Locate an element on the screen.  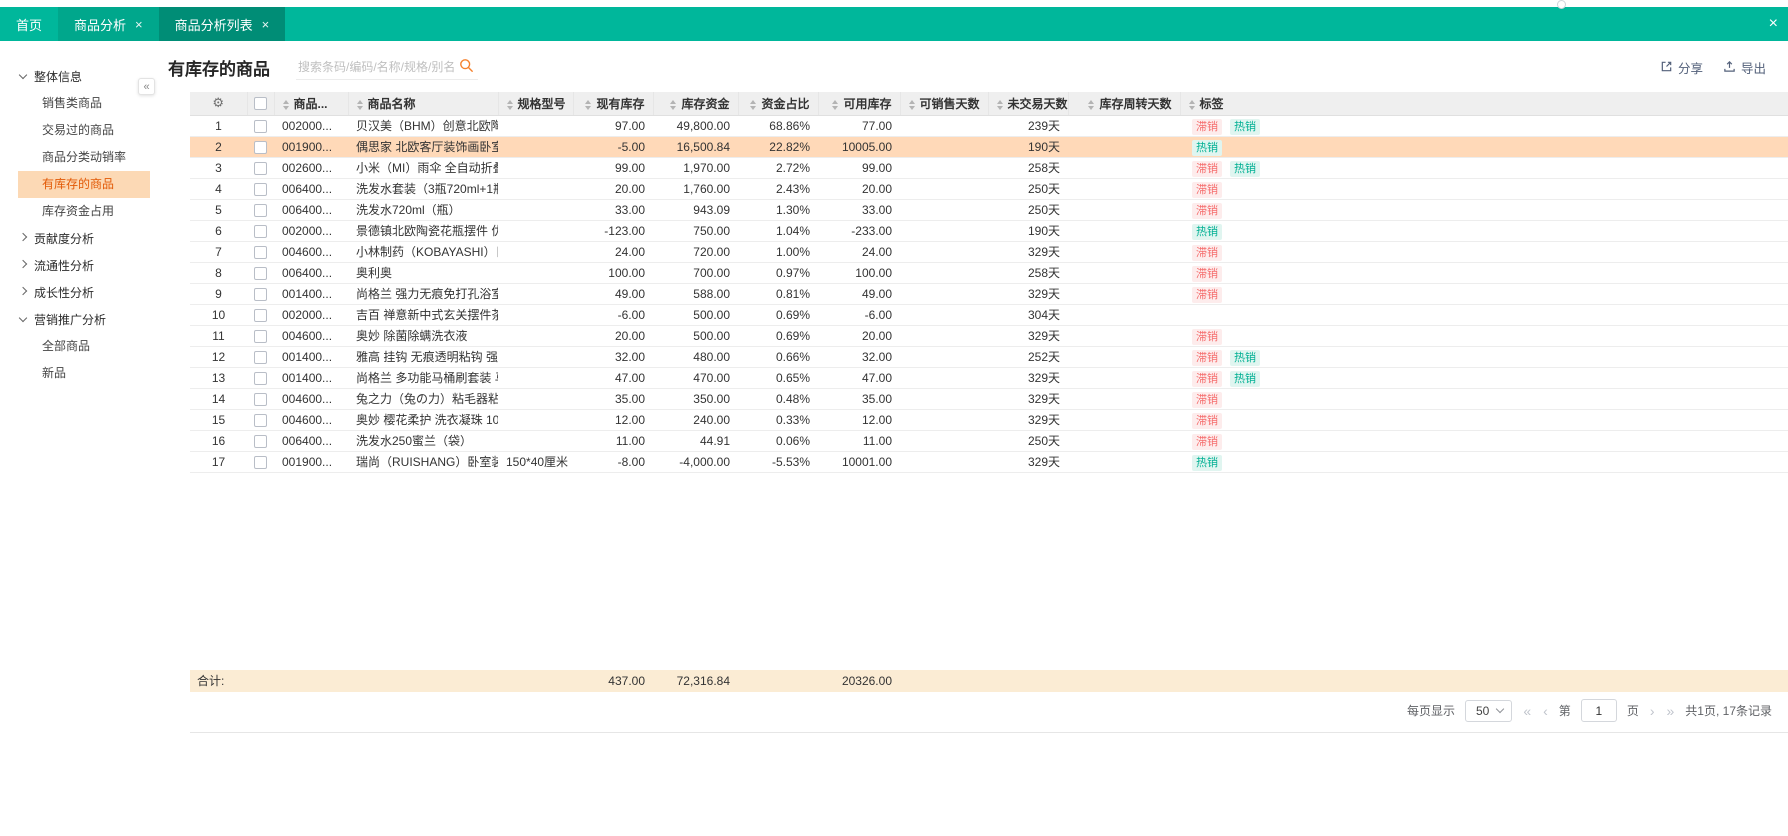
column-header-label: 现有库存 is located at coordinates (620, 103).